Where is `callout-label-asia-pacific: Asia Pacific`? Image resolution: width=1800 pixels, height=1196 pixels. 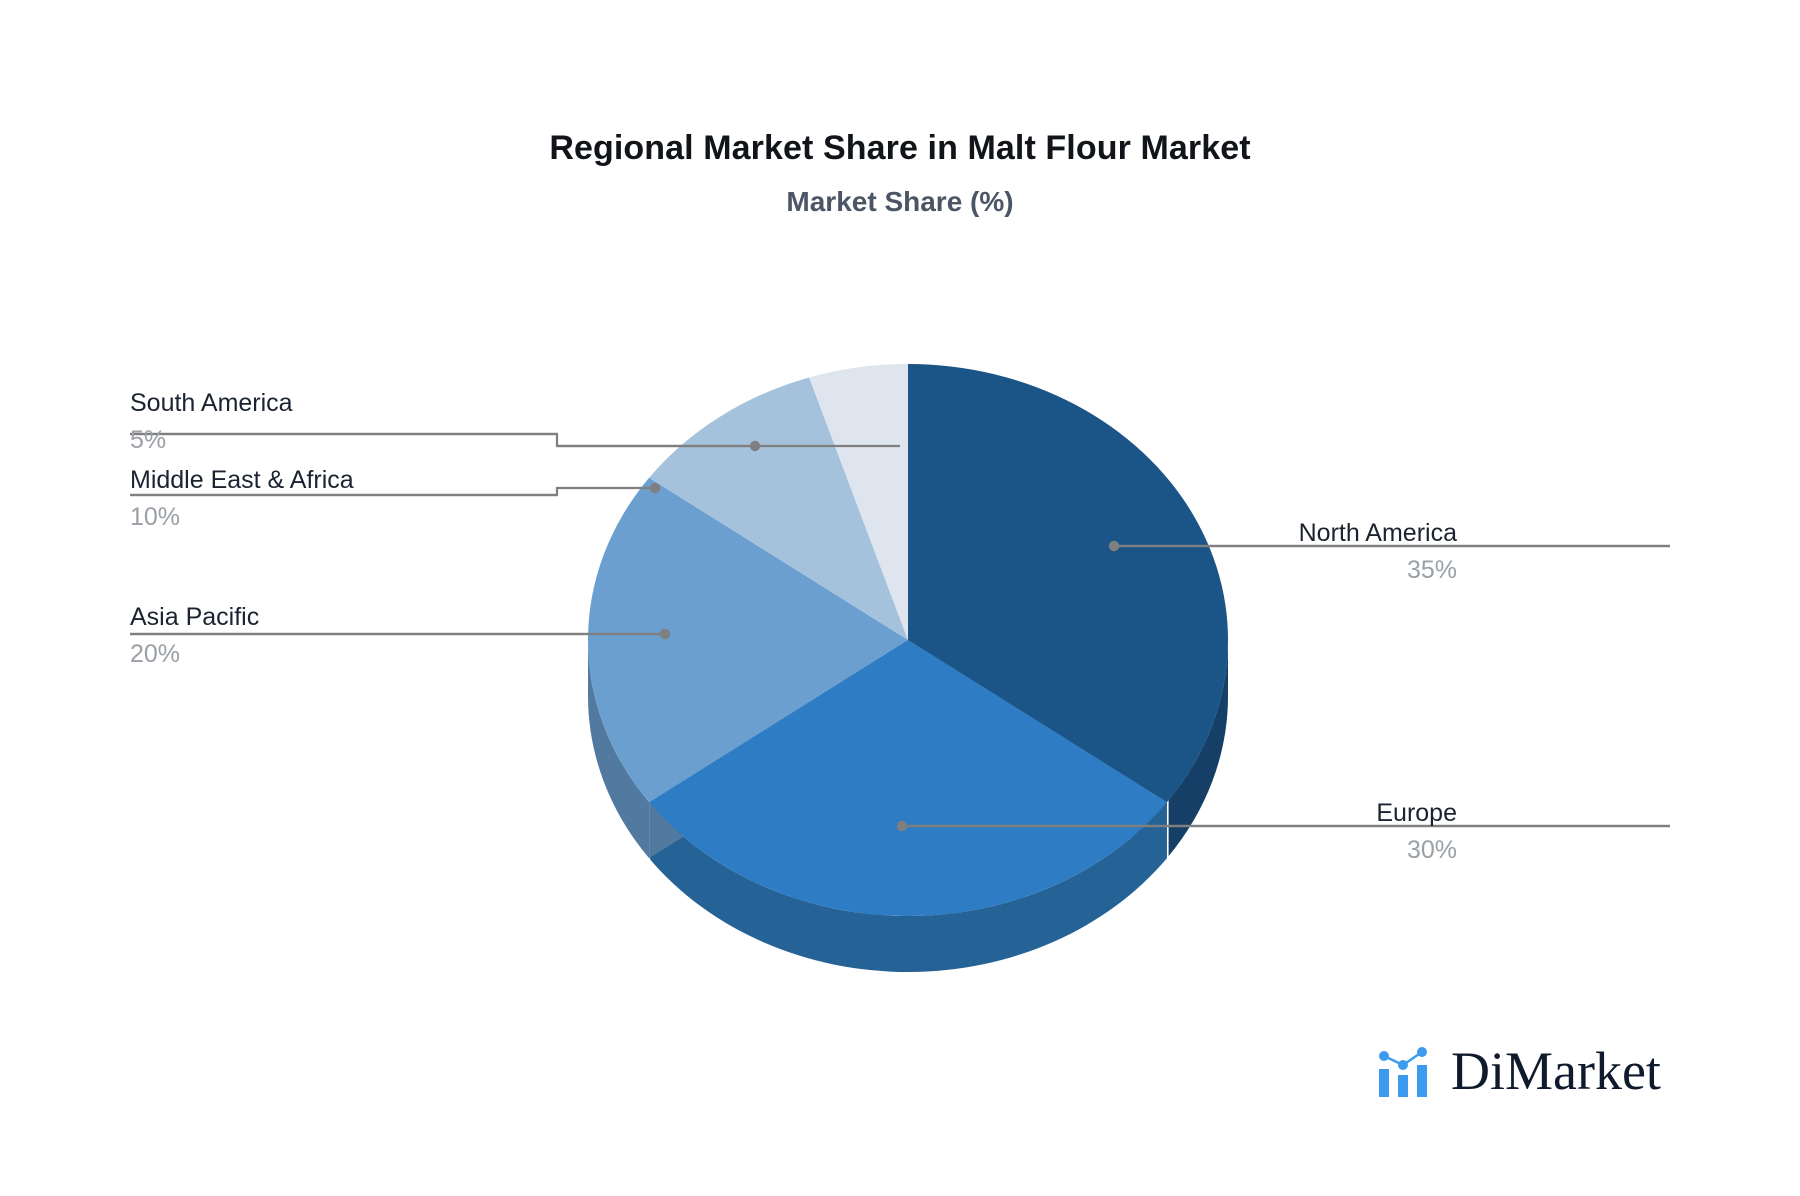
callout-label-asia-pacific: Asia Pacific is located at coordinates (195, 617).